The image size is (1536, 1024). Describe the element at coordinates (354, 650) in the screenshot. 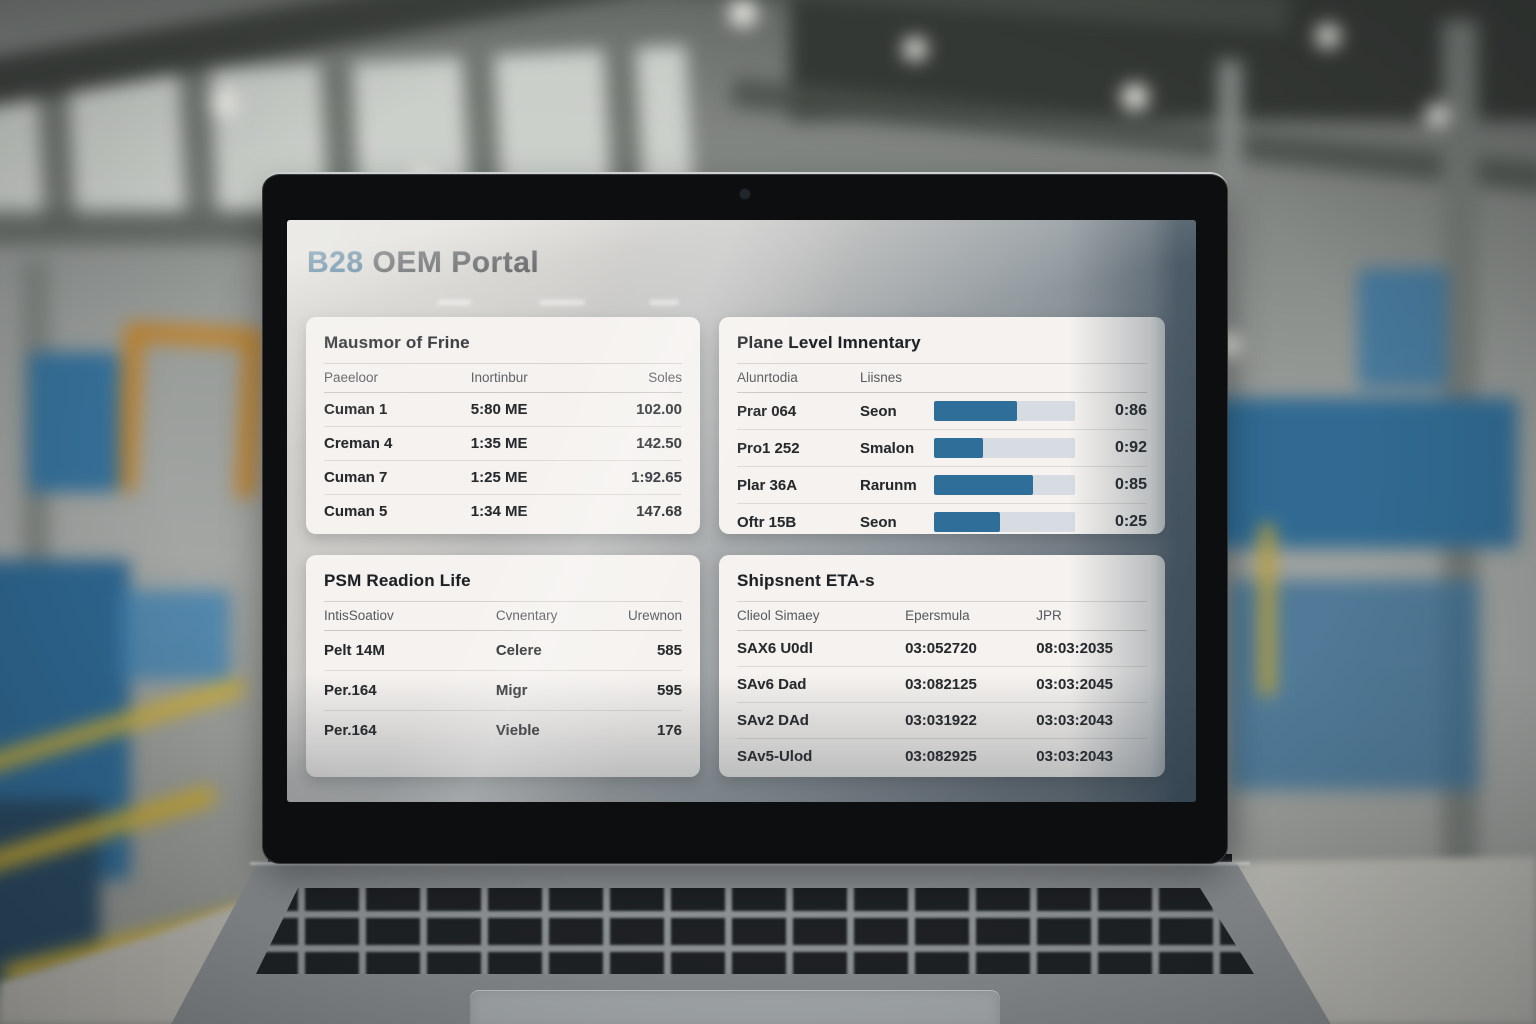

I see `cell: Pelt 14M` at that location.